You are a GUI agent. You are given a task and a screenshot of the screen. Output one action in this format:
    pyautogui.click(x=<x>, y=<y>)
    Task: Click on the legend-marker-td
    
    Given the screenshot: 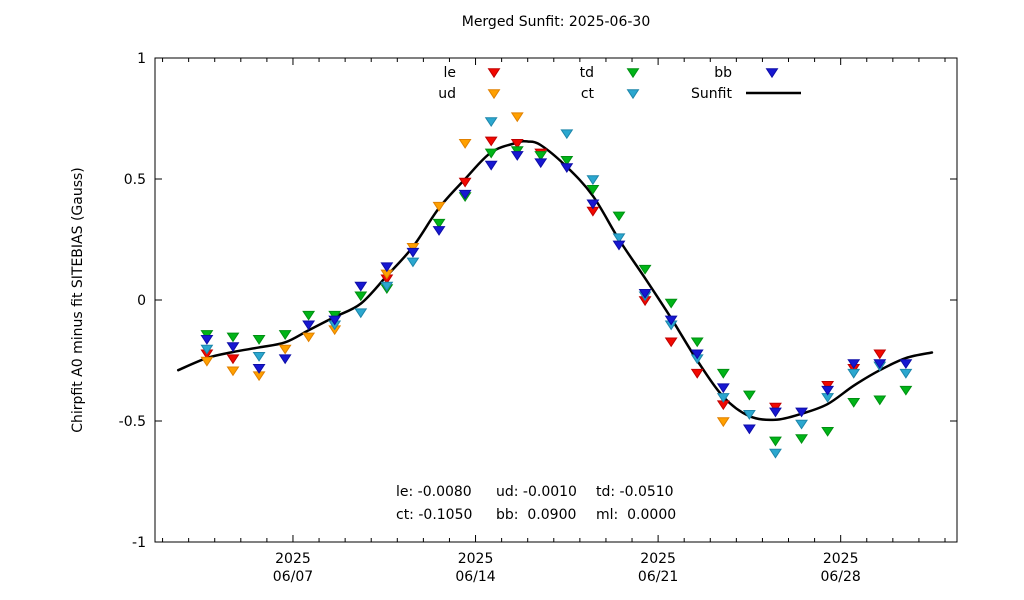 What is the action you would take?
    pyautogui.click(x=633, y=73)
    